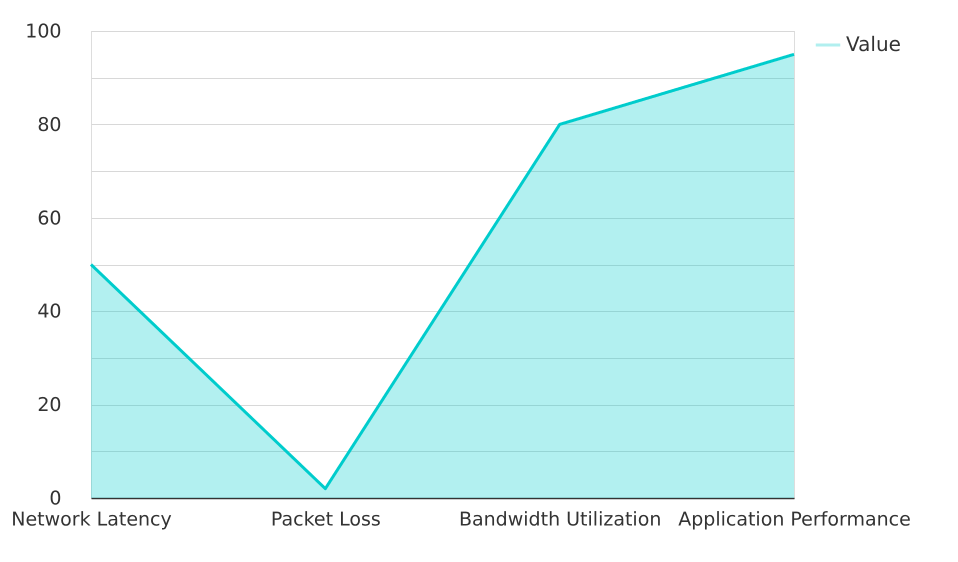 The width and height of the screenshot is (958, 562). Describe the element at coordinates (560, 519) in the screenshot. I see `x-tick-label: Bandwidth Utilization` at that location.